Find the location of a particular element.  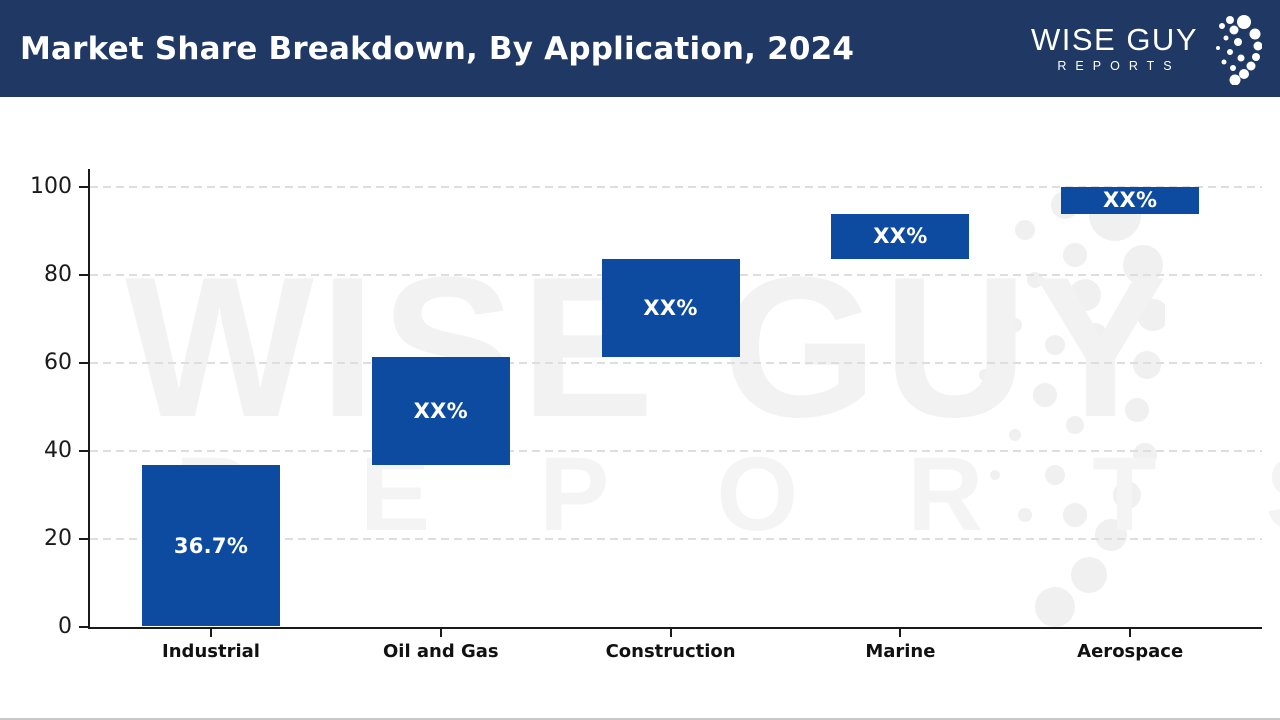

logo-brand-sub: REPORTS is located at coordinates (1119, 66).